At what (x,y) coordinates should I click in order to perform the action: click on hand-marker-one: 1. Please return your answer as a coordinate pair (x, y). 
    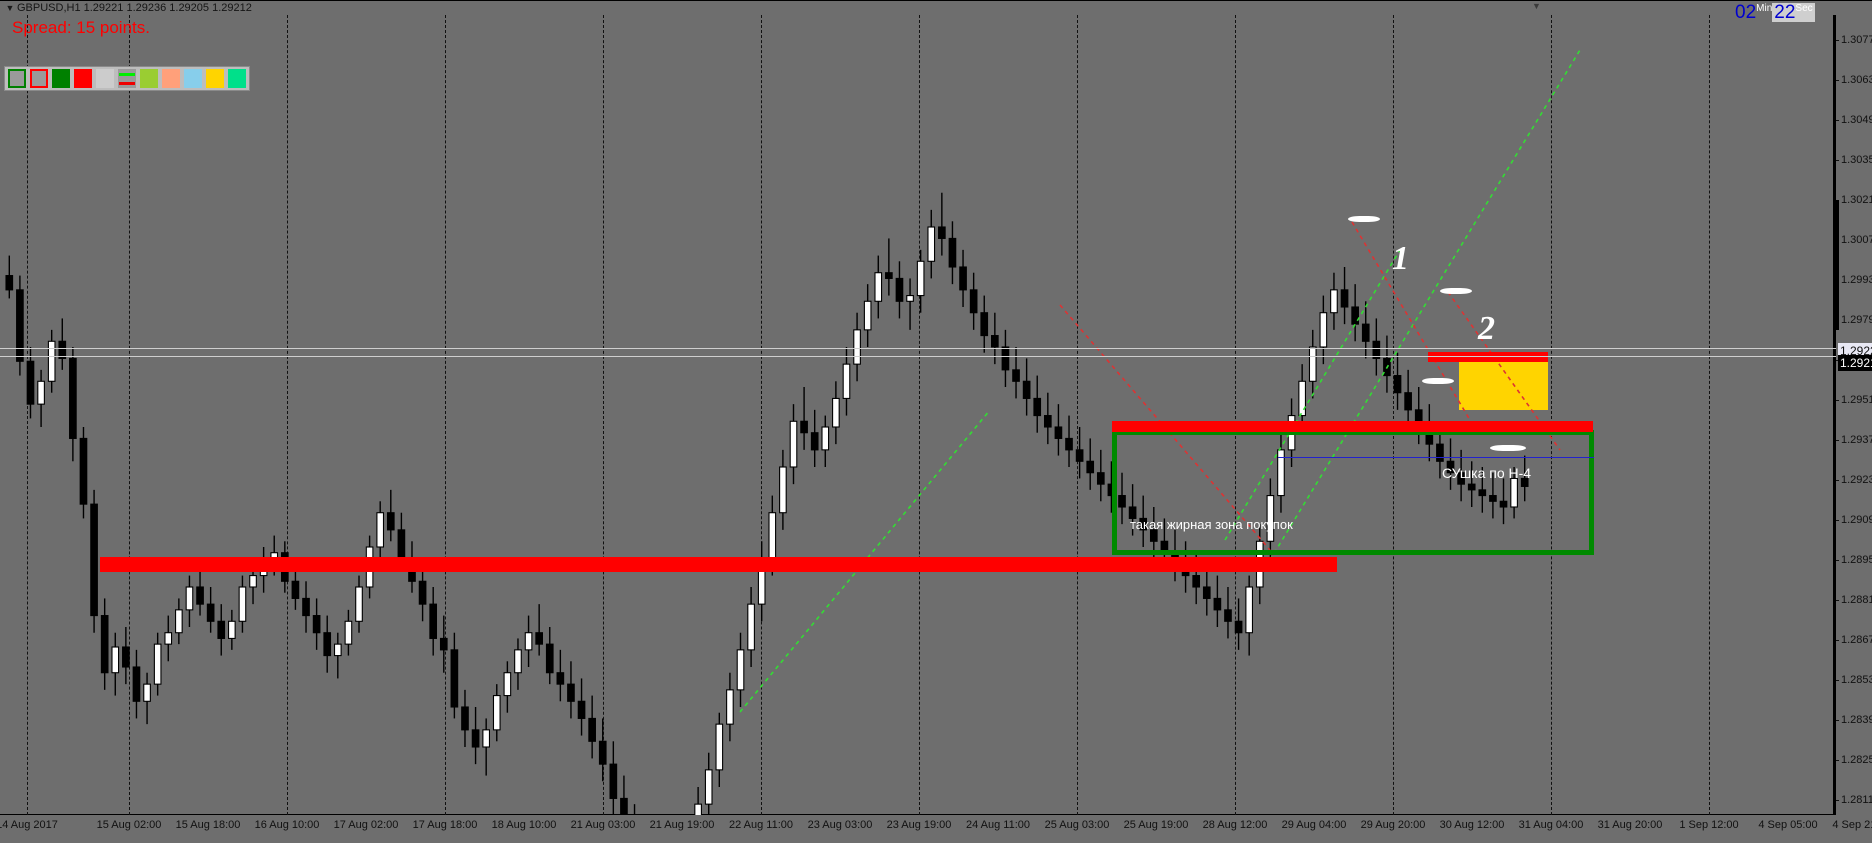
    Looking at the image, I should click on (1400, 258).